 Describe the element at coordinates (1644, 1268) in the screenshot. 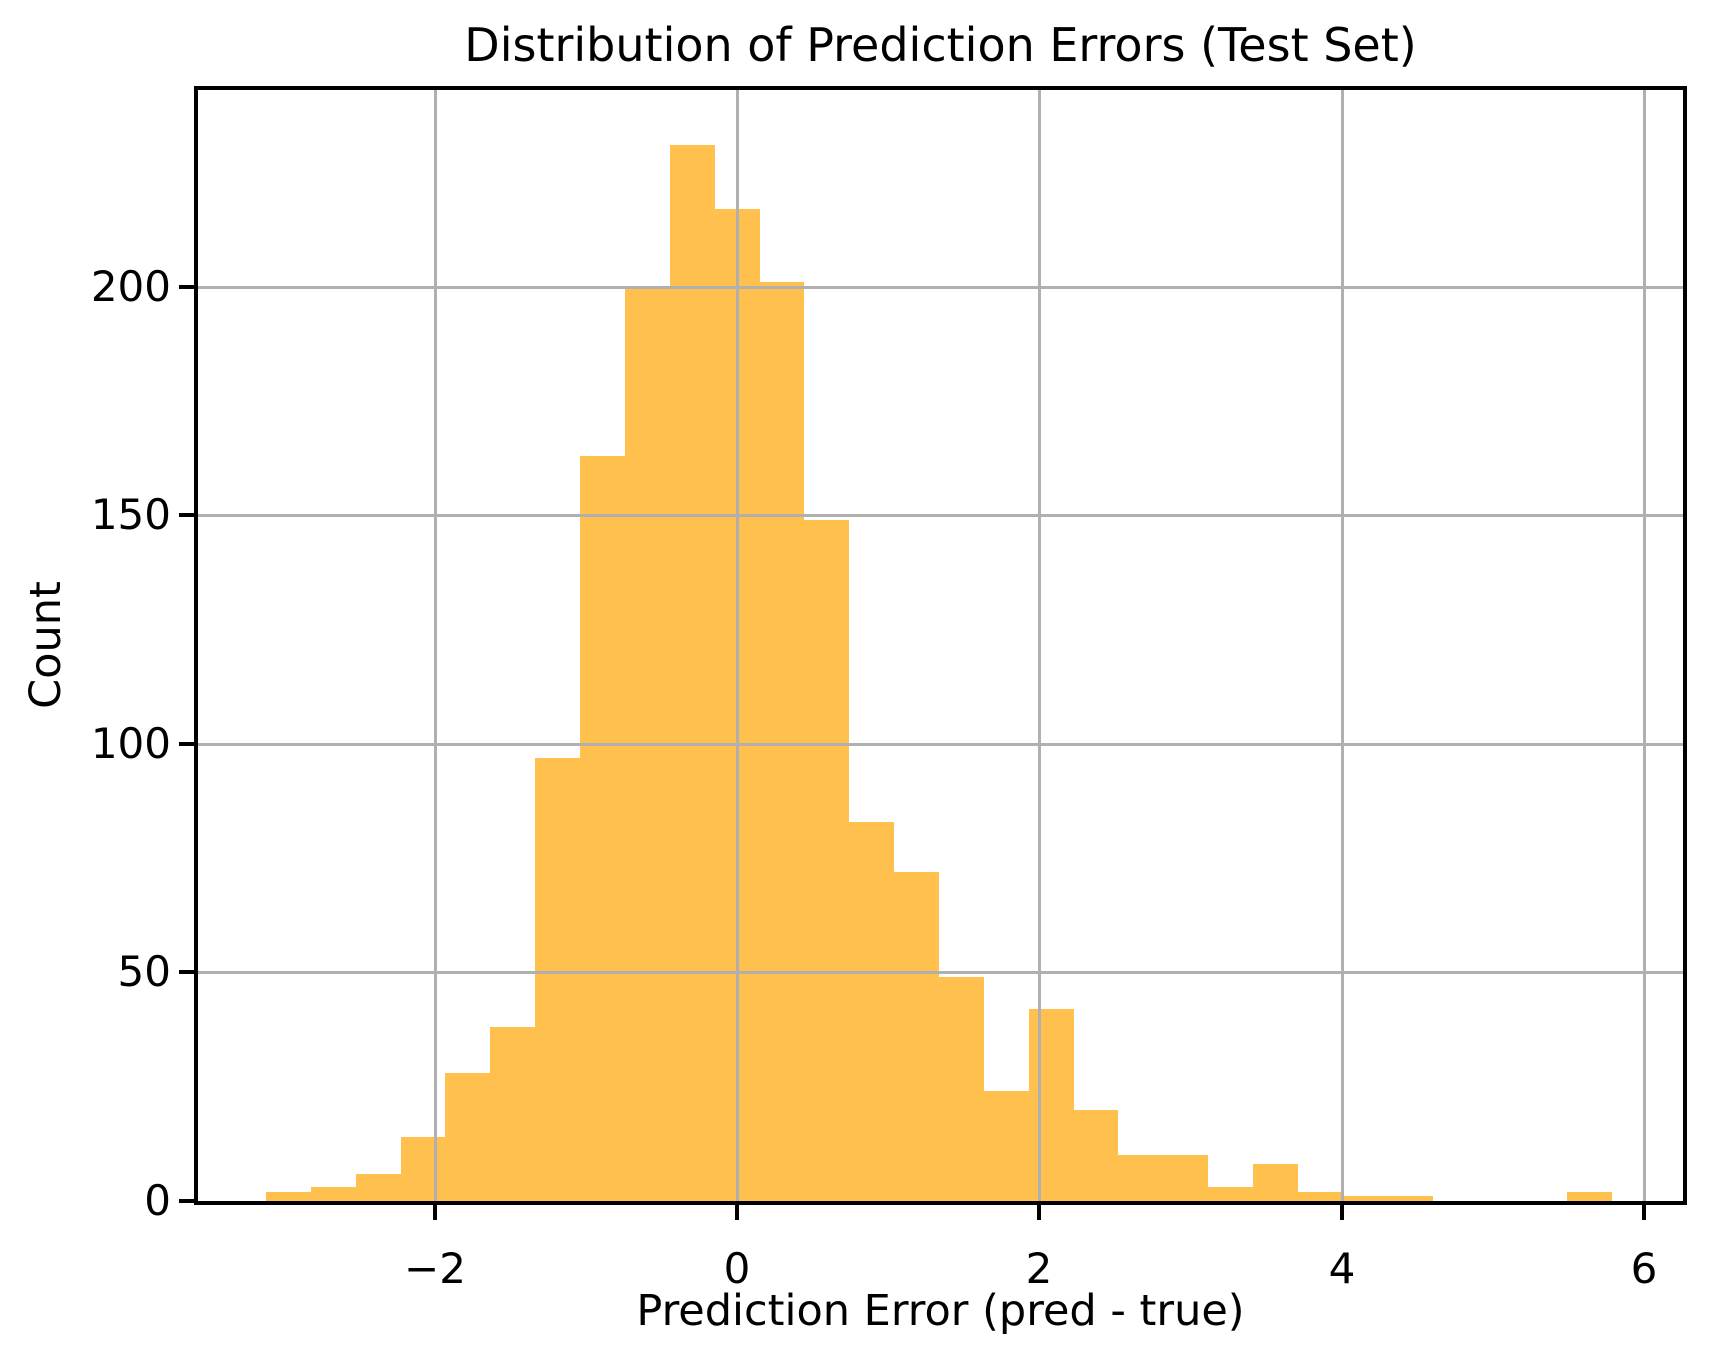

I see `x-tick-label: 6` at that location.